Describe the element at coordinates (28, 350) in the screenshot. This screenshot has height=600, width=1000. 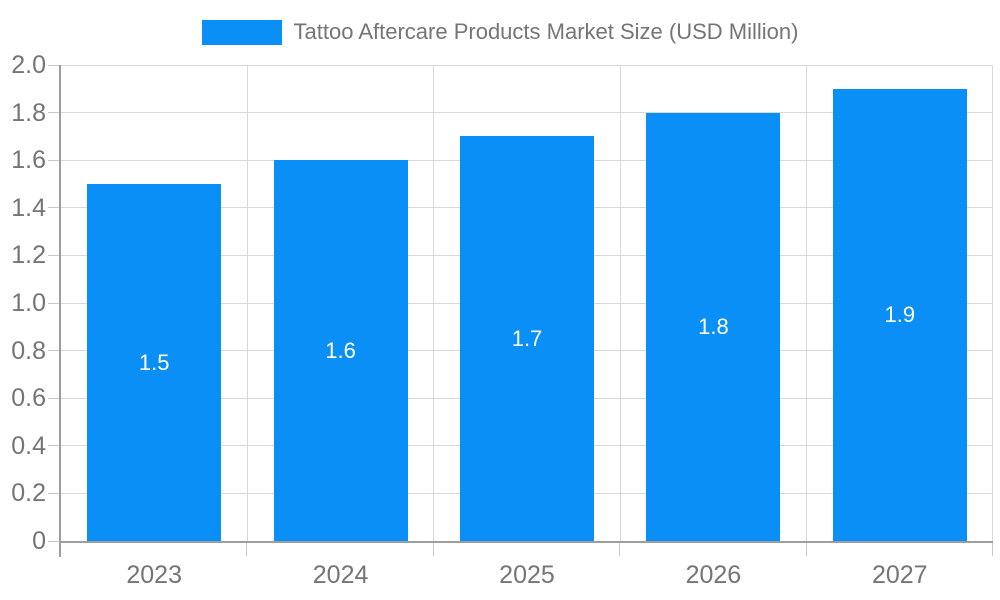
I see `y-tick-label: 0.8` at that location.